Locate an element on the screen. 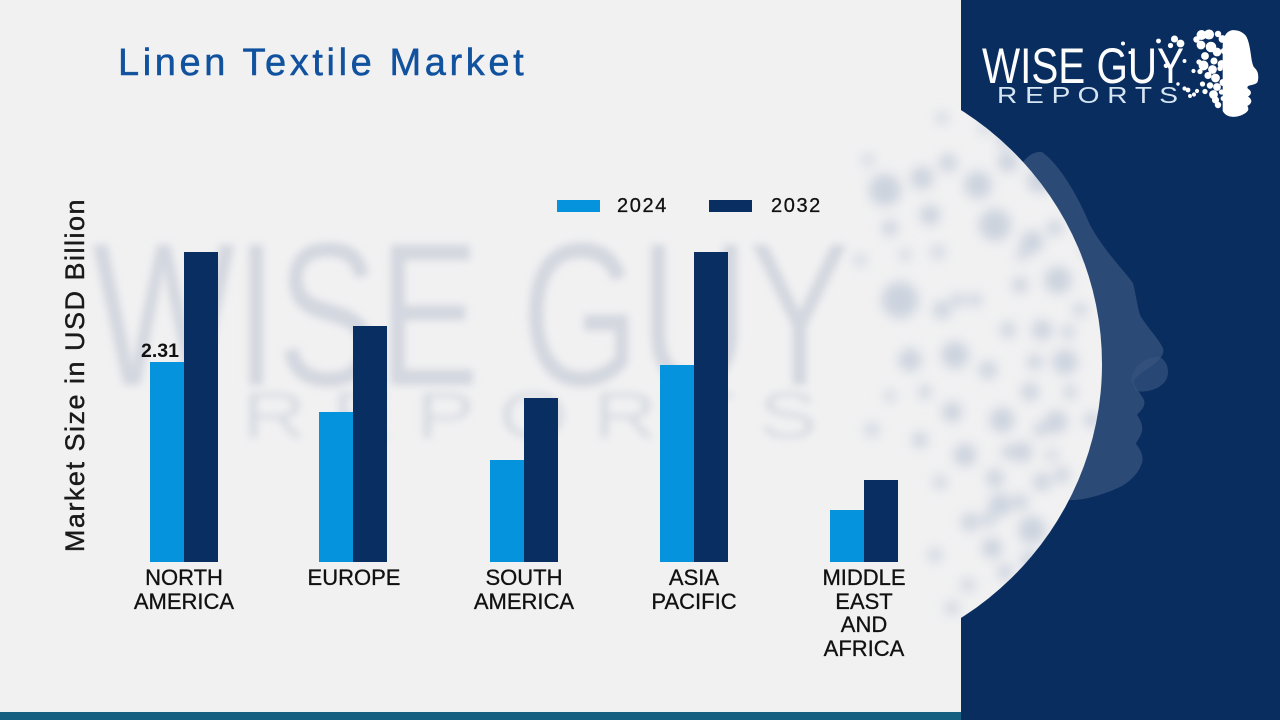 This screenshot has height=720, width=1280. svg-text: R E P O R T S is located at coordinates (1087, 95).